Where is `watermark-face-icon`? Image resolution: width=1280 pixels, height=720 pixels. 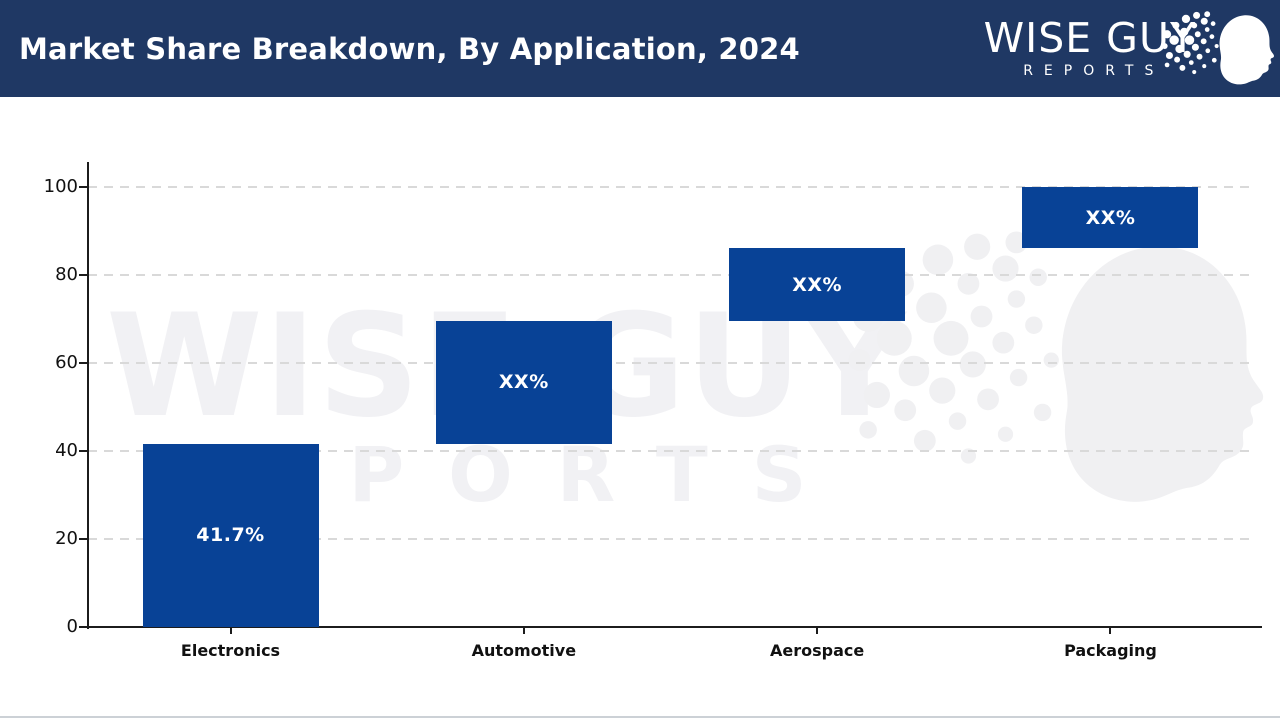
watermark-face-icon is located at coordinates (1056, 366).